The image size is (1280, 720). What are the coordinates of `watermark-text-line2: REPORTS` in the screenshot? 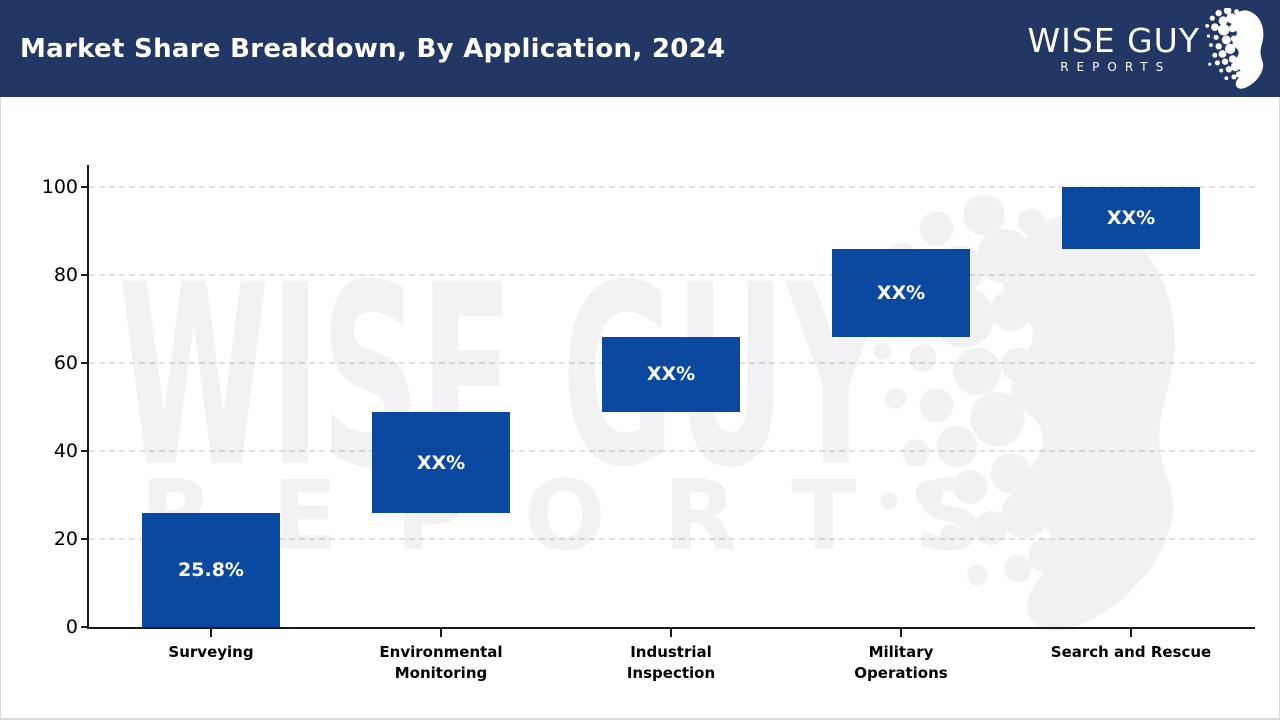 It's located at (591, 516).